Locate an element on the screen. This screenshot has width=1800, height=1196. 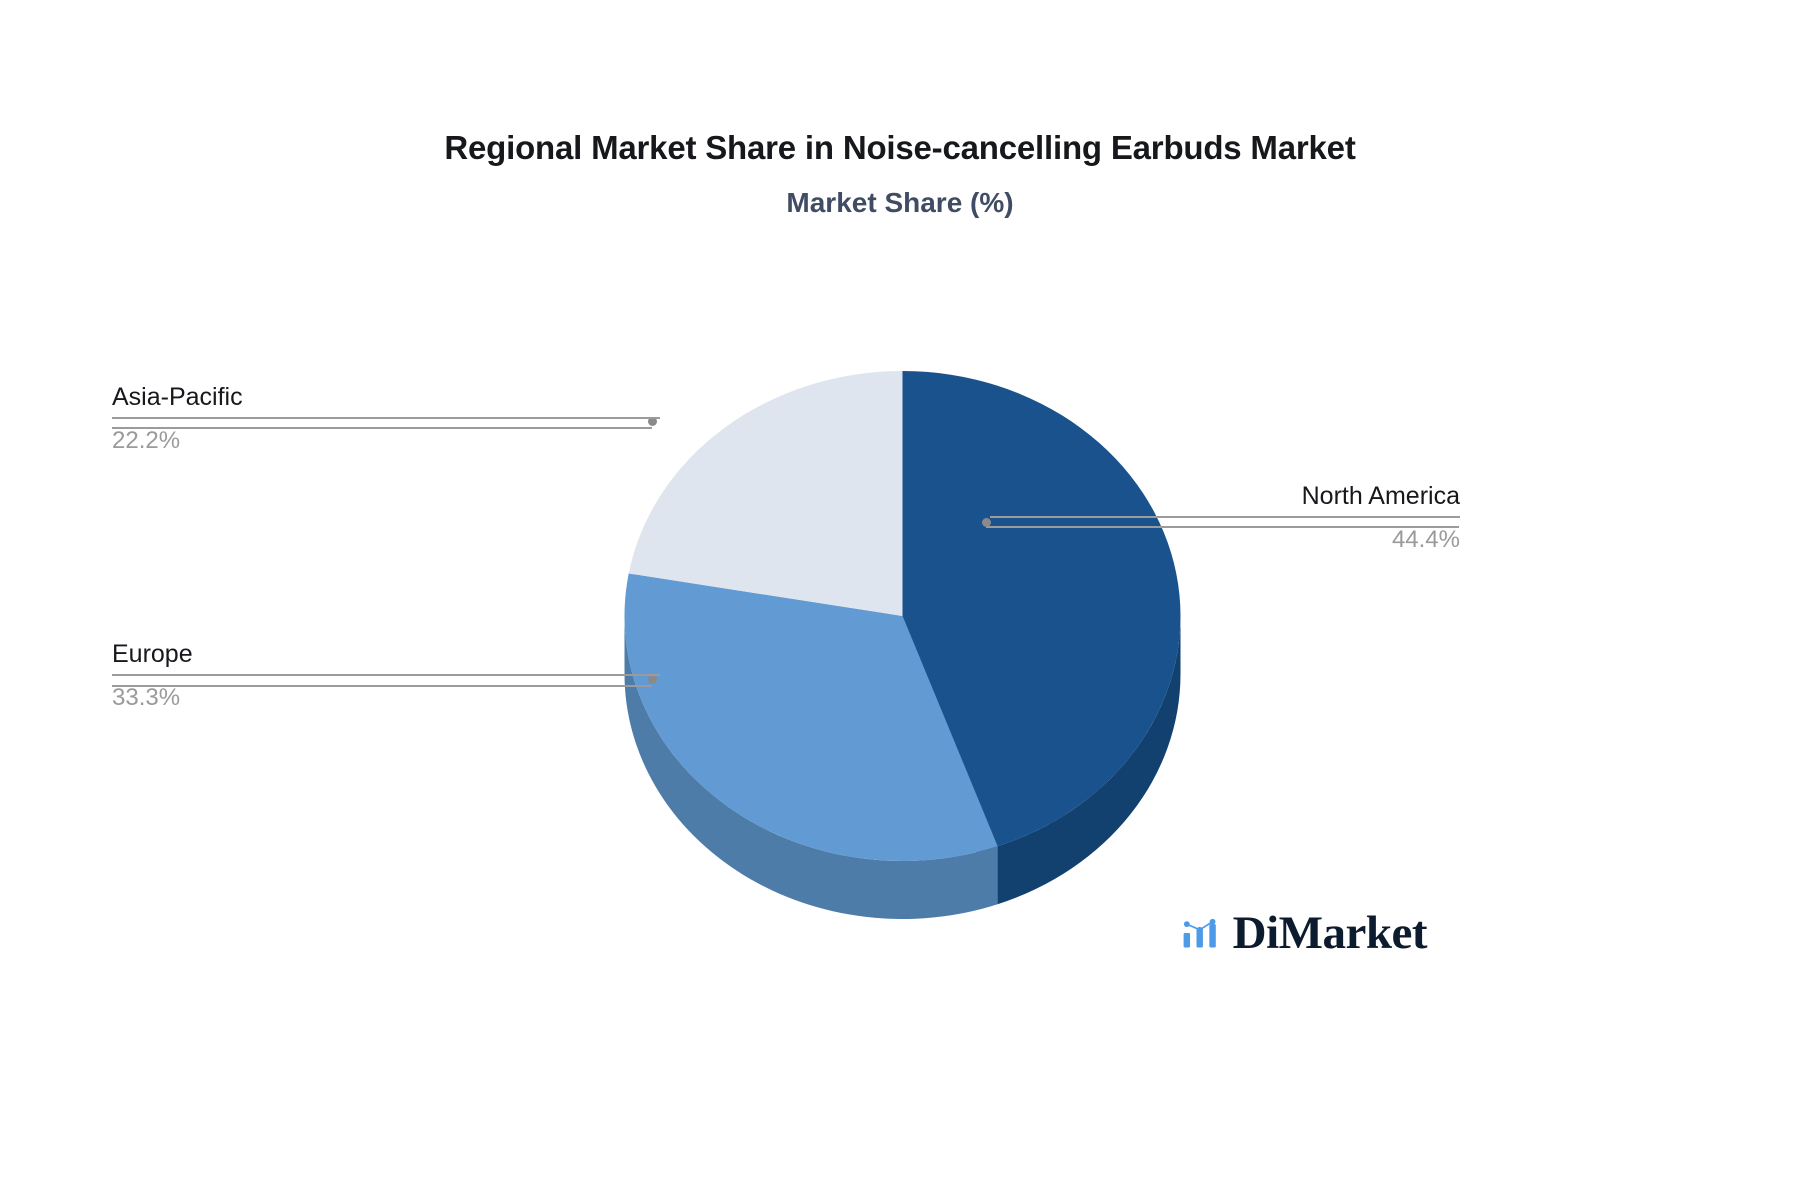
logo-text: DiMarket is located at coordinates (1330, 932).